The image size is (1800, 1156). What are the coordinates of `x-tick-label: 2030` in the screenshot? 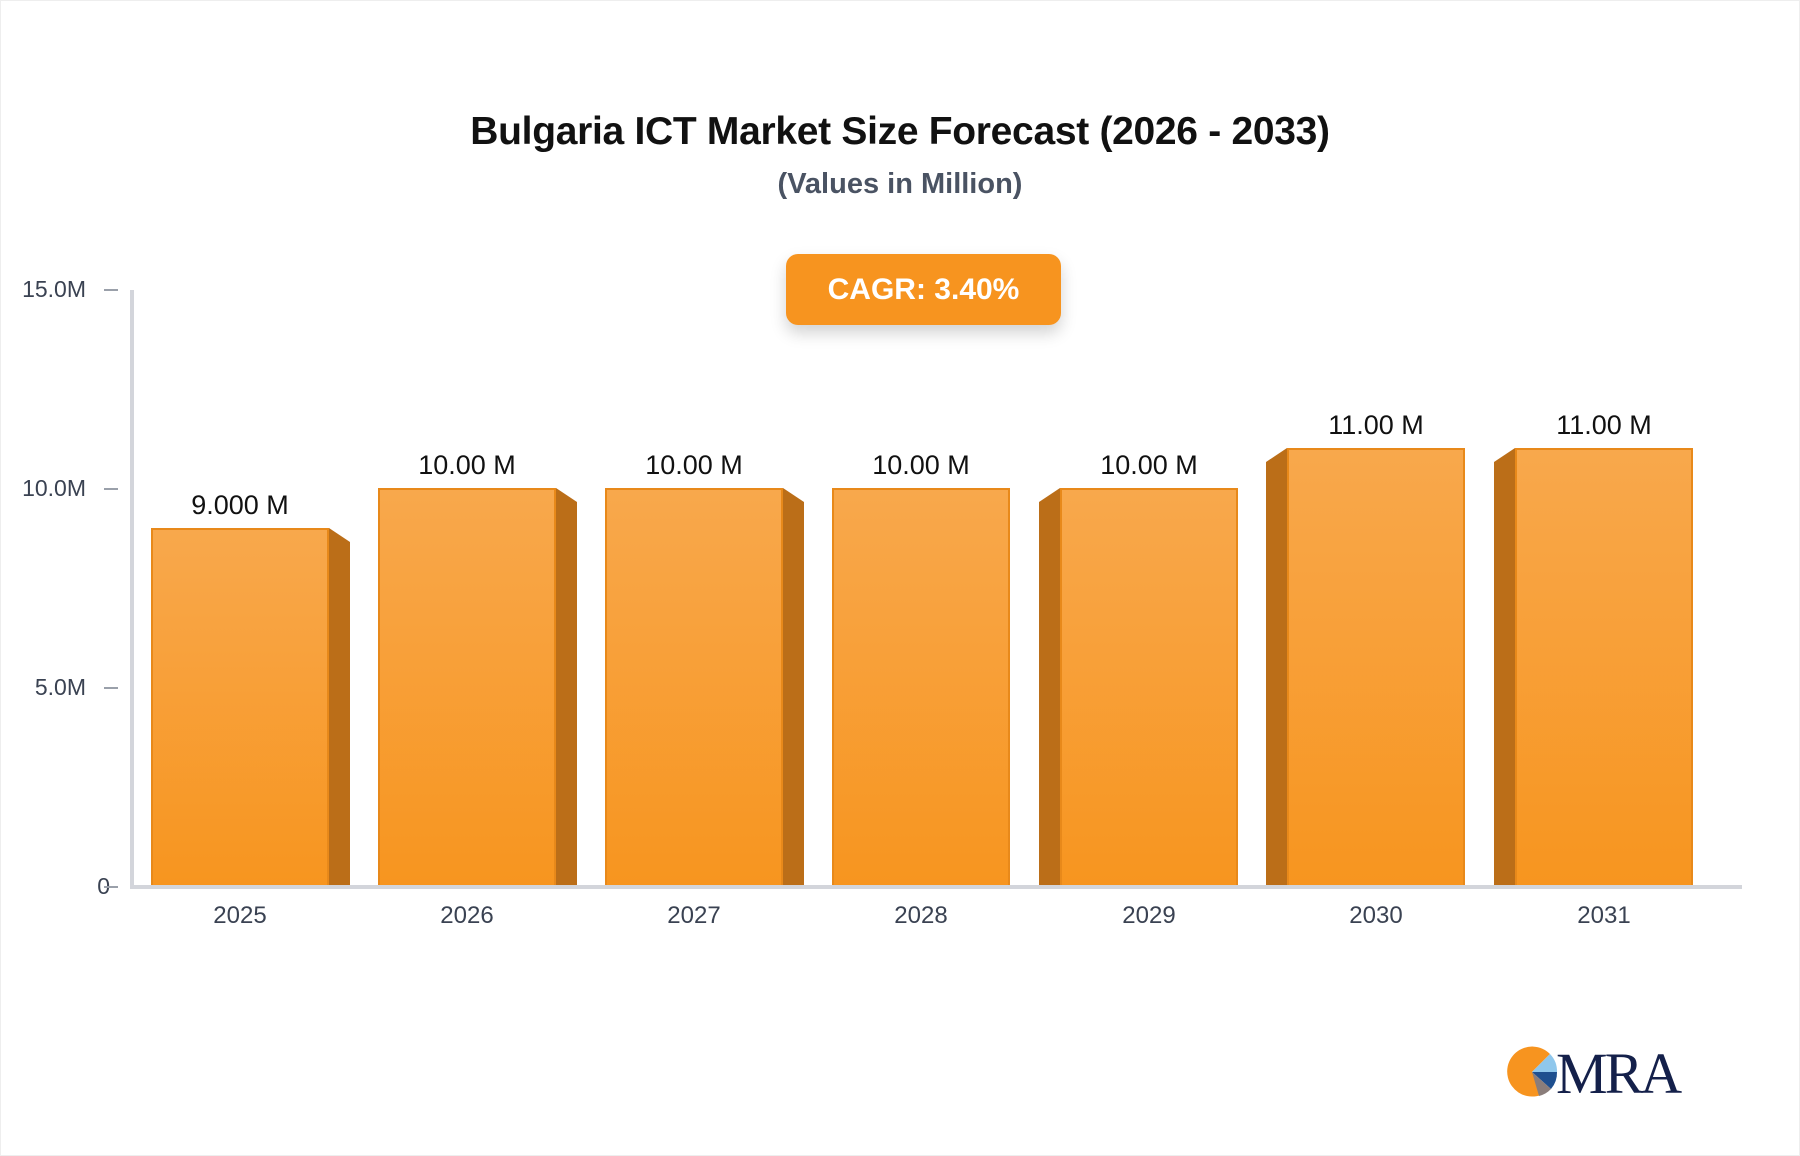 It's located at (1376, 915).